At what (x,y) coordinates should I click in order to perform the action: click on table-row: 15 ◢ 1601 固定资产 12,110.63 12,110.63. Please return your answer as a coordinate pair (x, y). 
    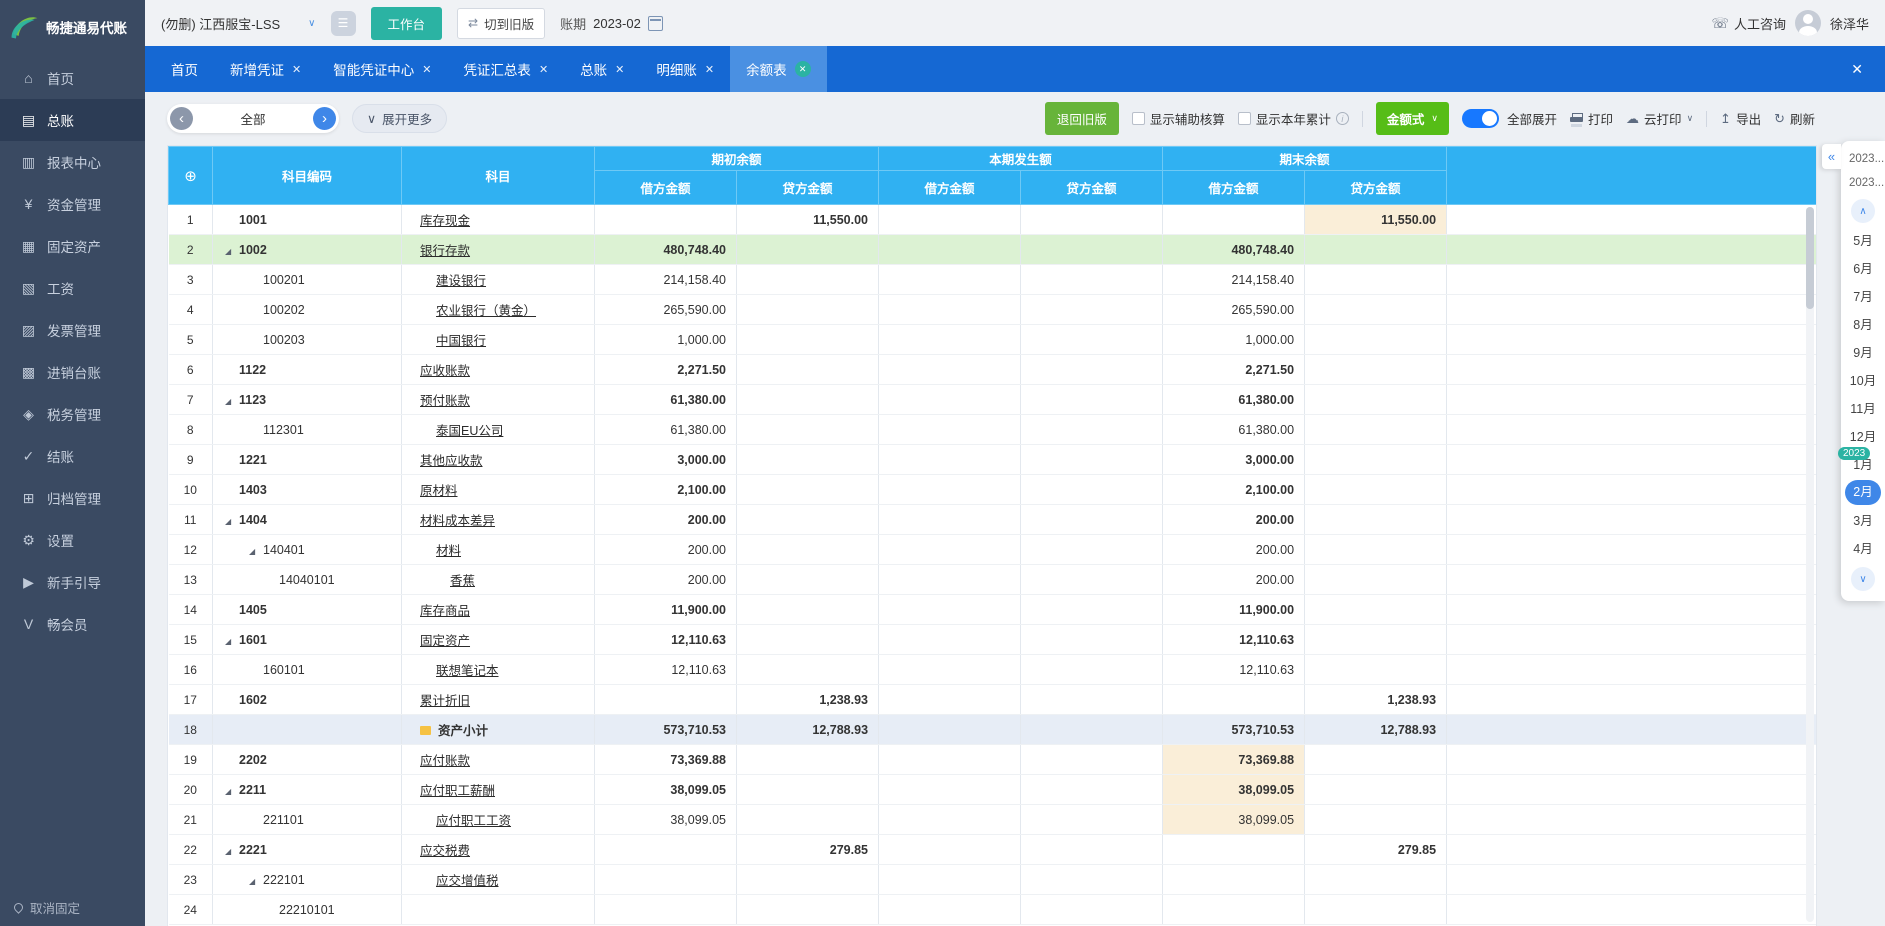
    Looking at the image, I should click on (992, 639).